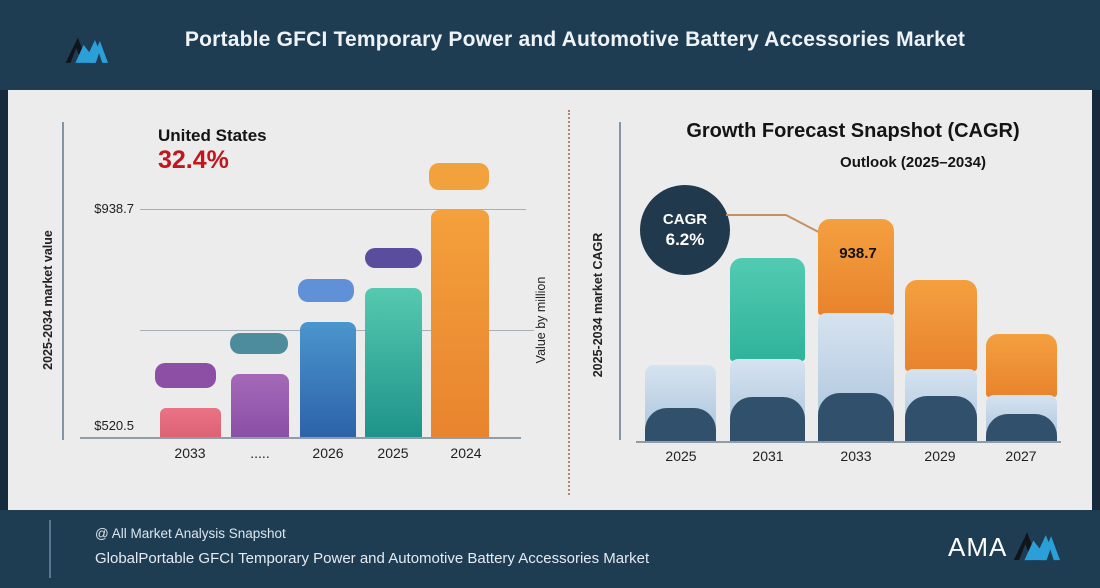  I want to click on right-xtick-2033: 2033, so click(856, 456).